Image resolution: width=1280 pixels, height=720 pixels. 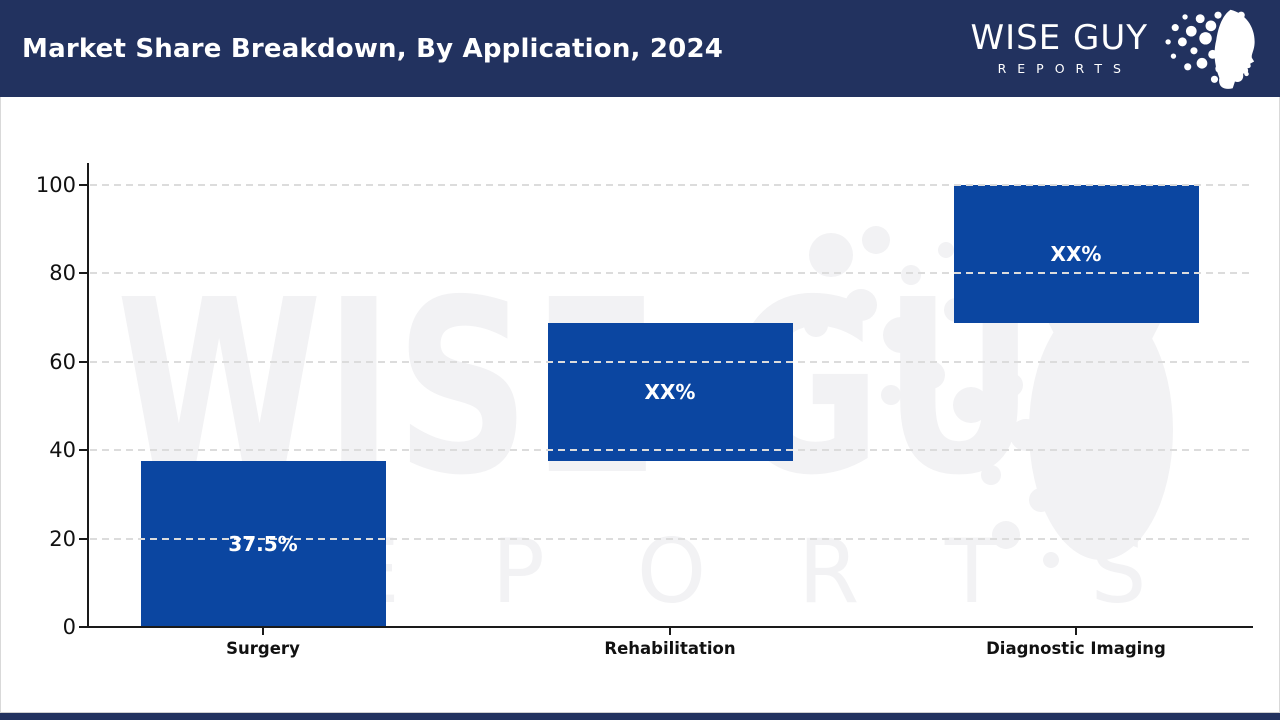 I want to click on x-axis, so click(x=670, y=627).